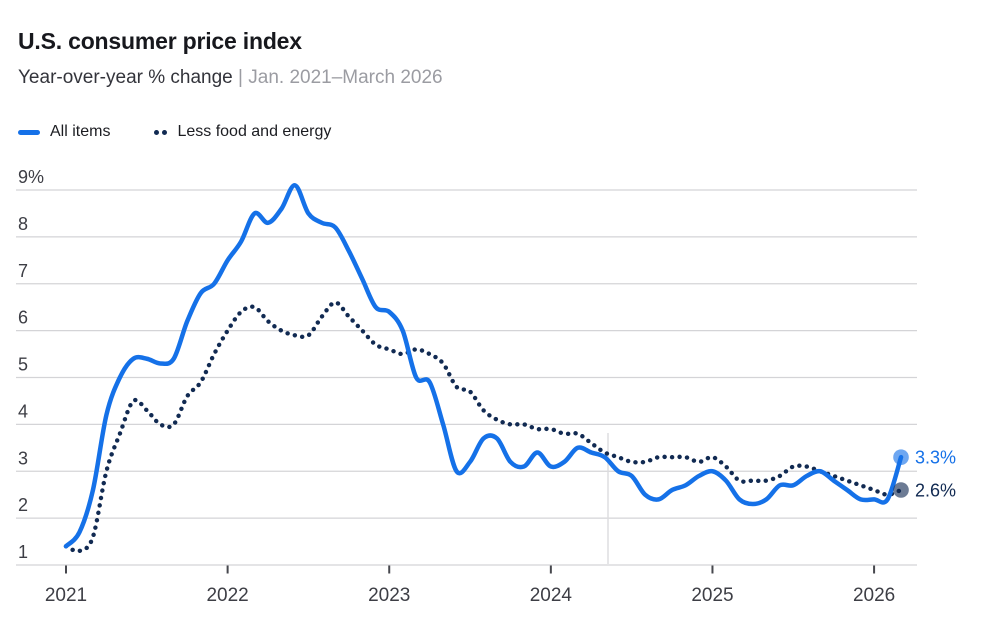 The image size is (990, 627). Describe the element at coordinates (901, 457) in the screenshot. I see `end-marker-all-items` at that location.